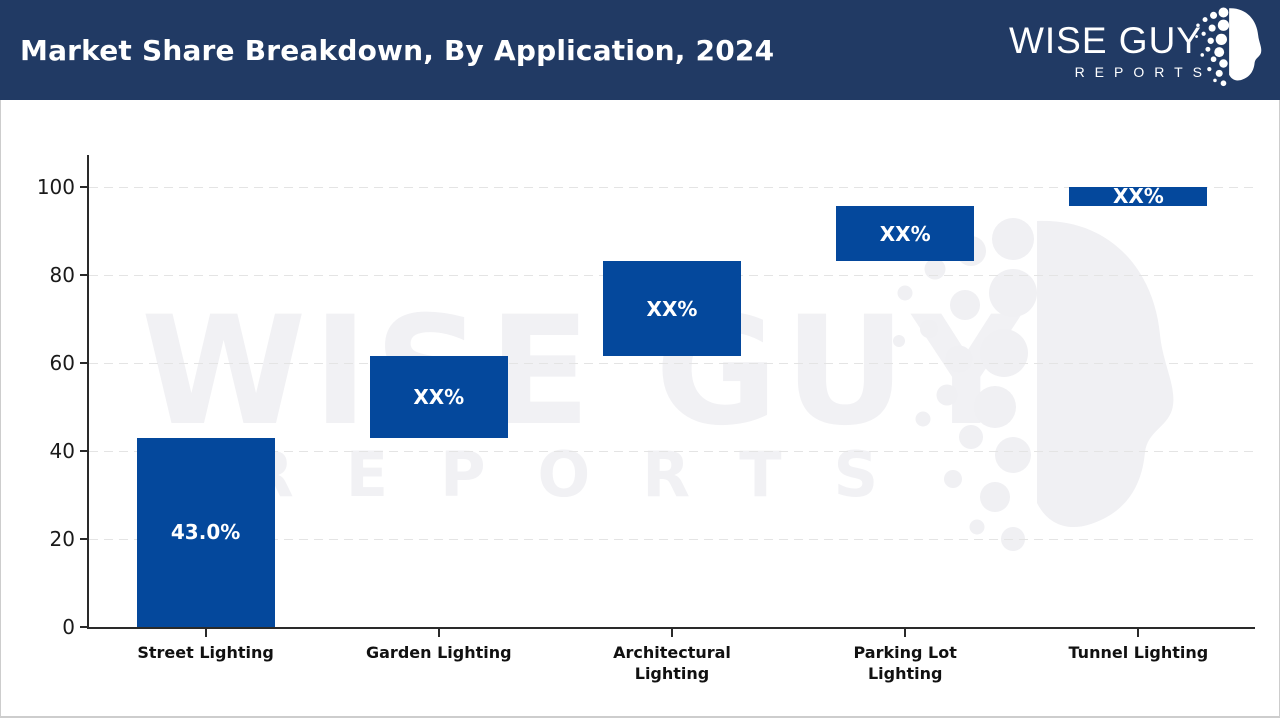 This screenshot has height=720, width=1280. I want to click on wiseguy-head-icon, so click(1228, 47).